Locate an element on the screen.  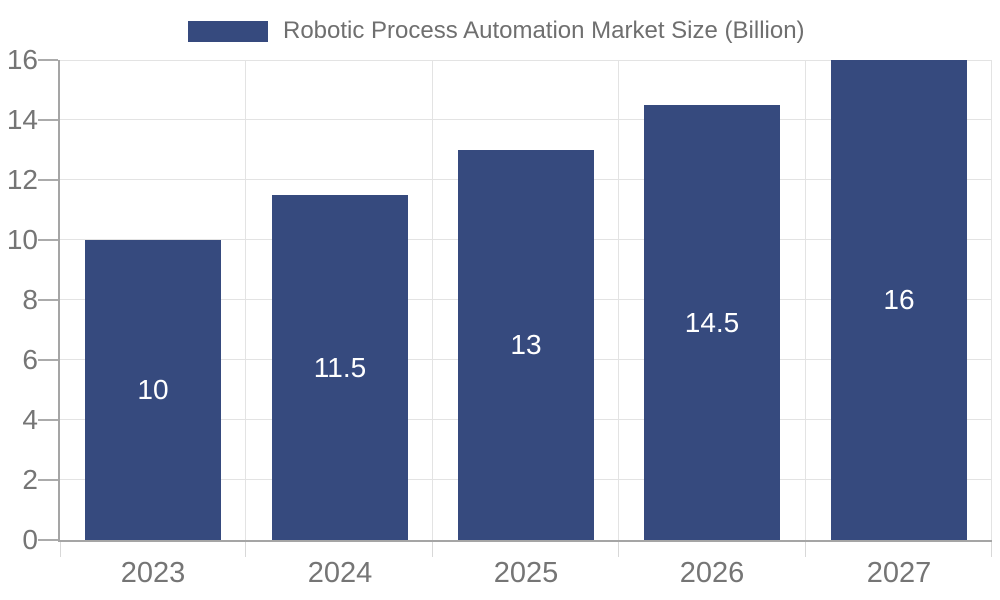
y-tick-label: 0 is located at coordinates (30, 539).